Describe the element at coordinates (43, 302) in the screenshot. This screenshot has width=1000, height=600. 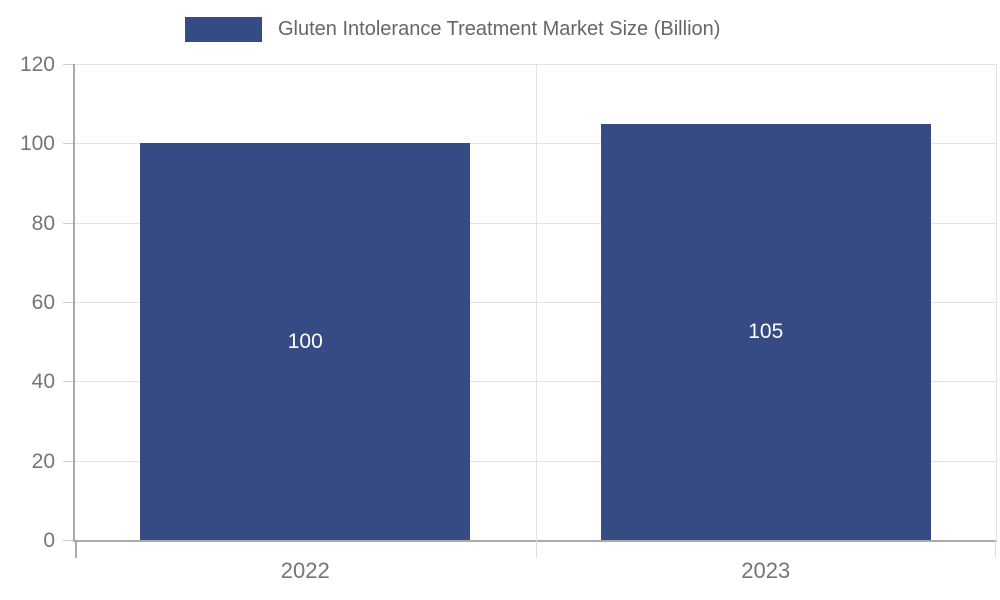
I see `y-tick-label: 60` at that location.